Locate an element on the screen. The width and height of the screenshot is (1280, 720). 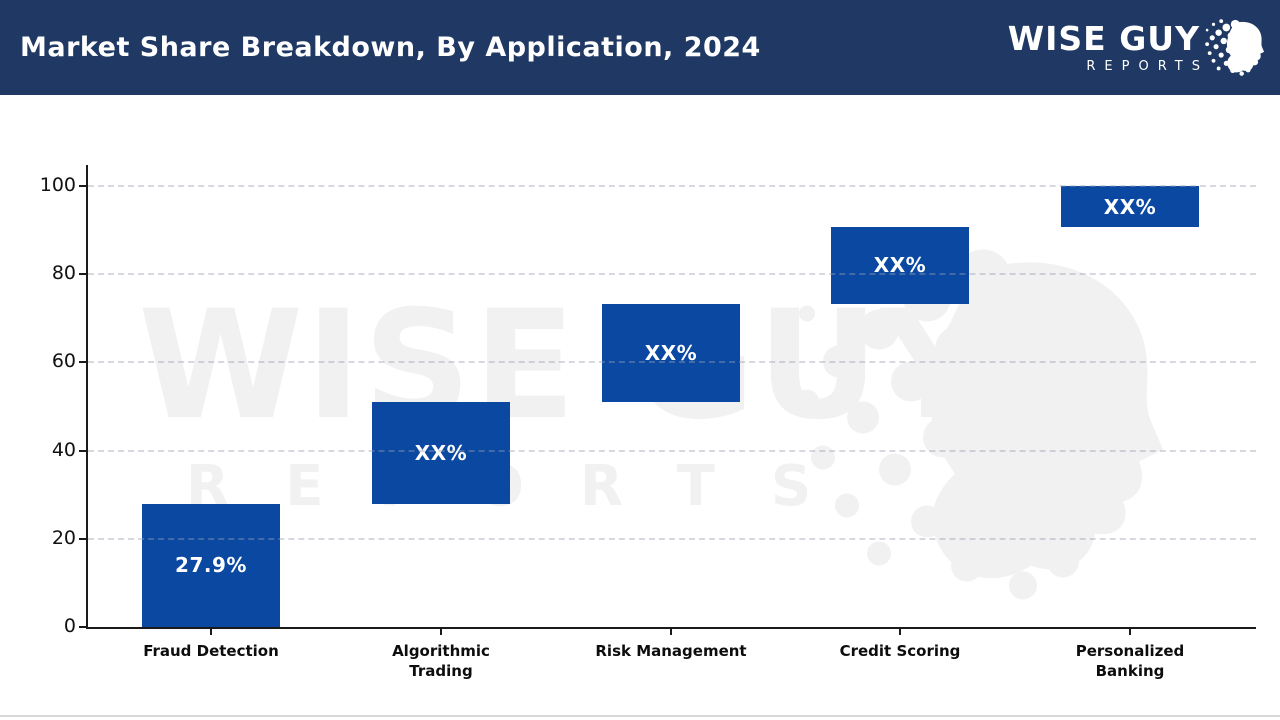
x-category-label-line: Fraud Detection is located at coordinates (211, 651).